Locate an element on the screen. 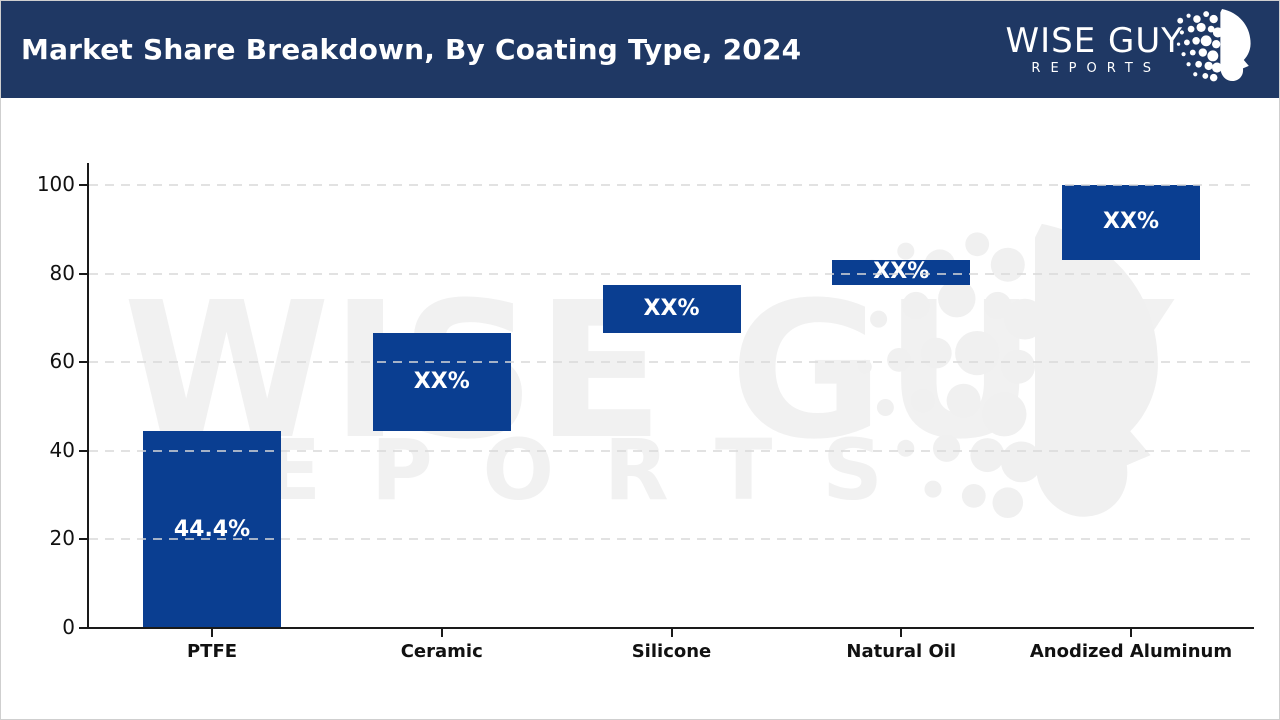 The width and height of the screenshot is (1280, 720). bar-label-anodized-aluminum: XX% is located at coordinates (1131, 222).